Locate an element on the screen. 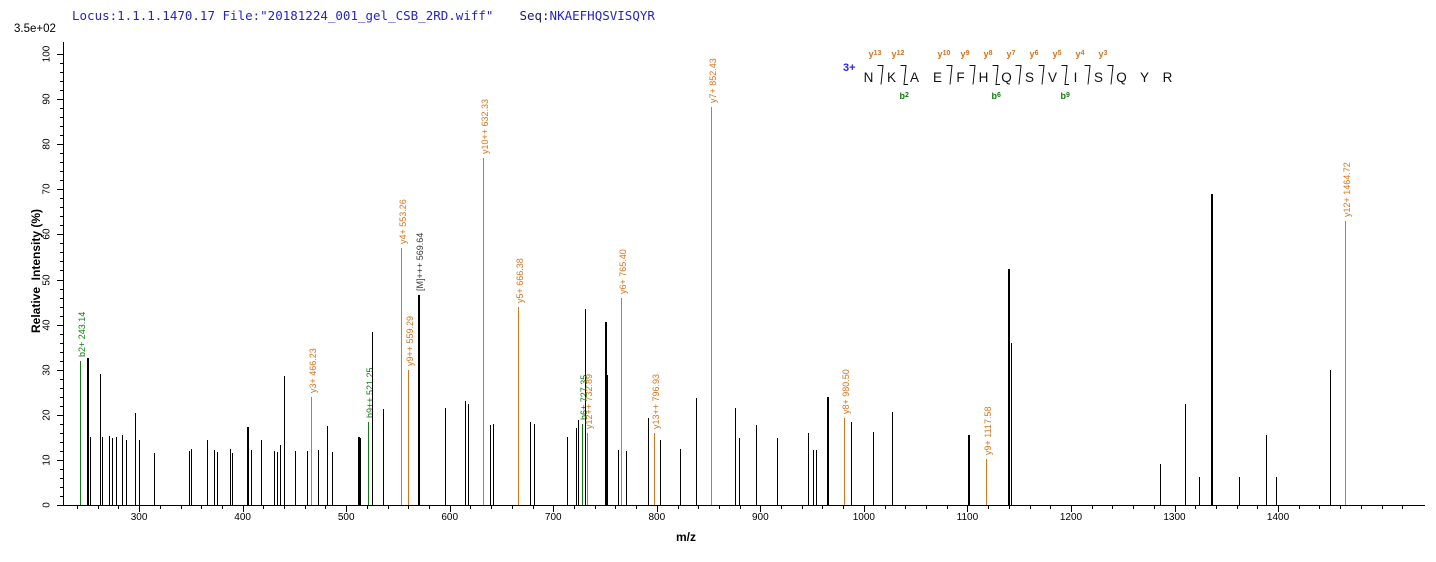 Image resolution: width=1436 pixels, height=562 pixels. y-tick-label: 60 is located at coordinates (47, 234).